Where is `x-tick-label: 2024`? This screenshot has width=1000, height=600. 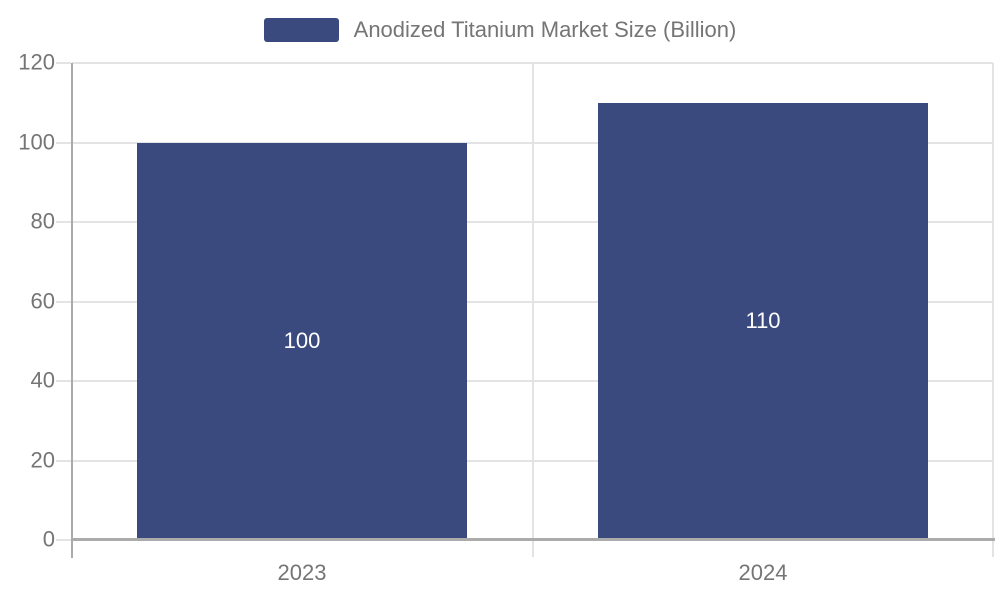
x-tick-label: 2024 is located at coordinates (763, 572).